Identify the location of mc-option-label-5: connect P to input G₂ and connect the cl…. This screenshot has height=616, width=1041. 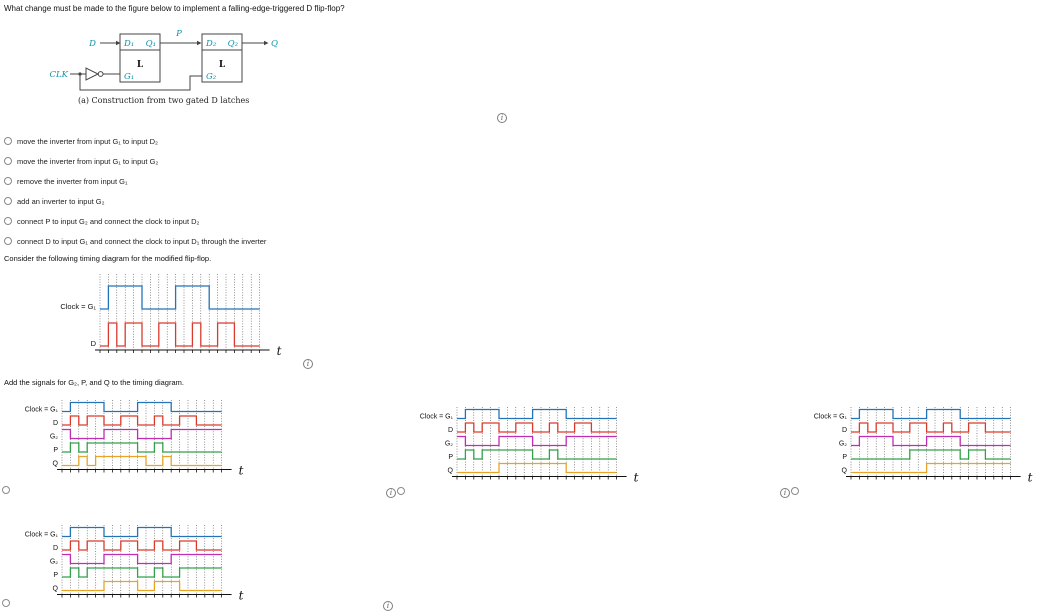
(108, 221).